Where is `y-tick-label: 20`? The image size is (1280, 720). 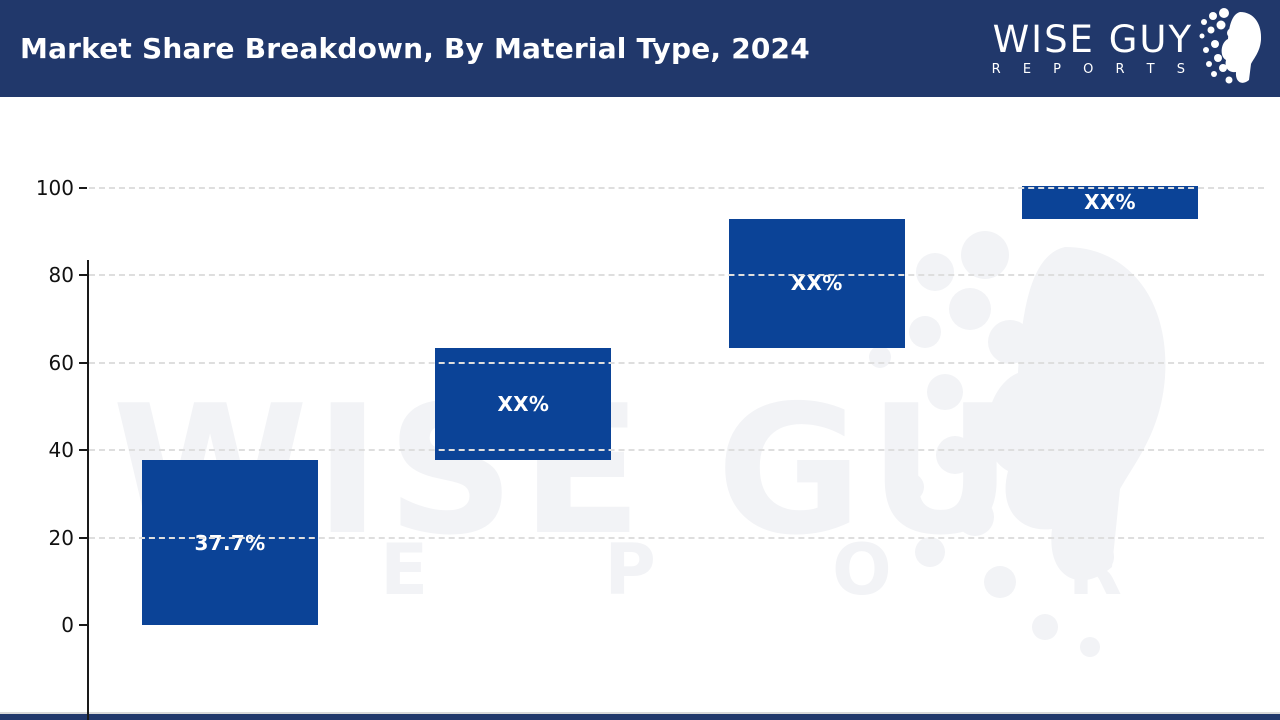
y-tick-label: 20 is located at coordinates (61, 537).